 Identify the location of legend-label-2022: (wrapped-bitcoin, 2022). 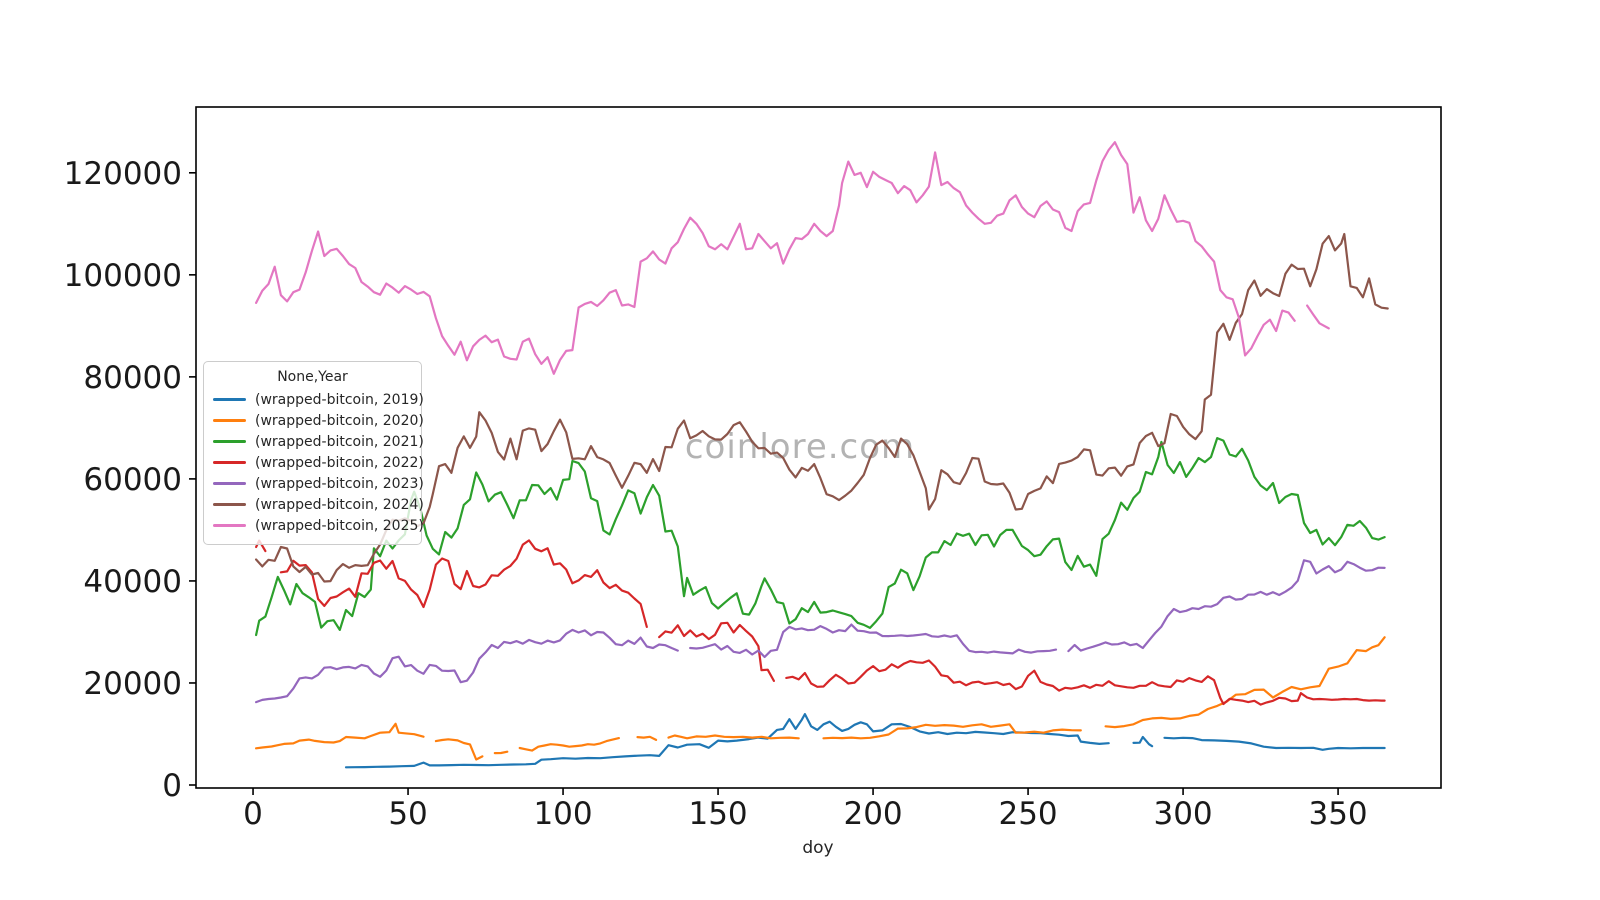
(339, 462).